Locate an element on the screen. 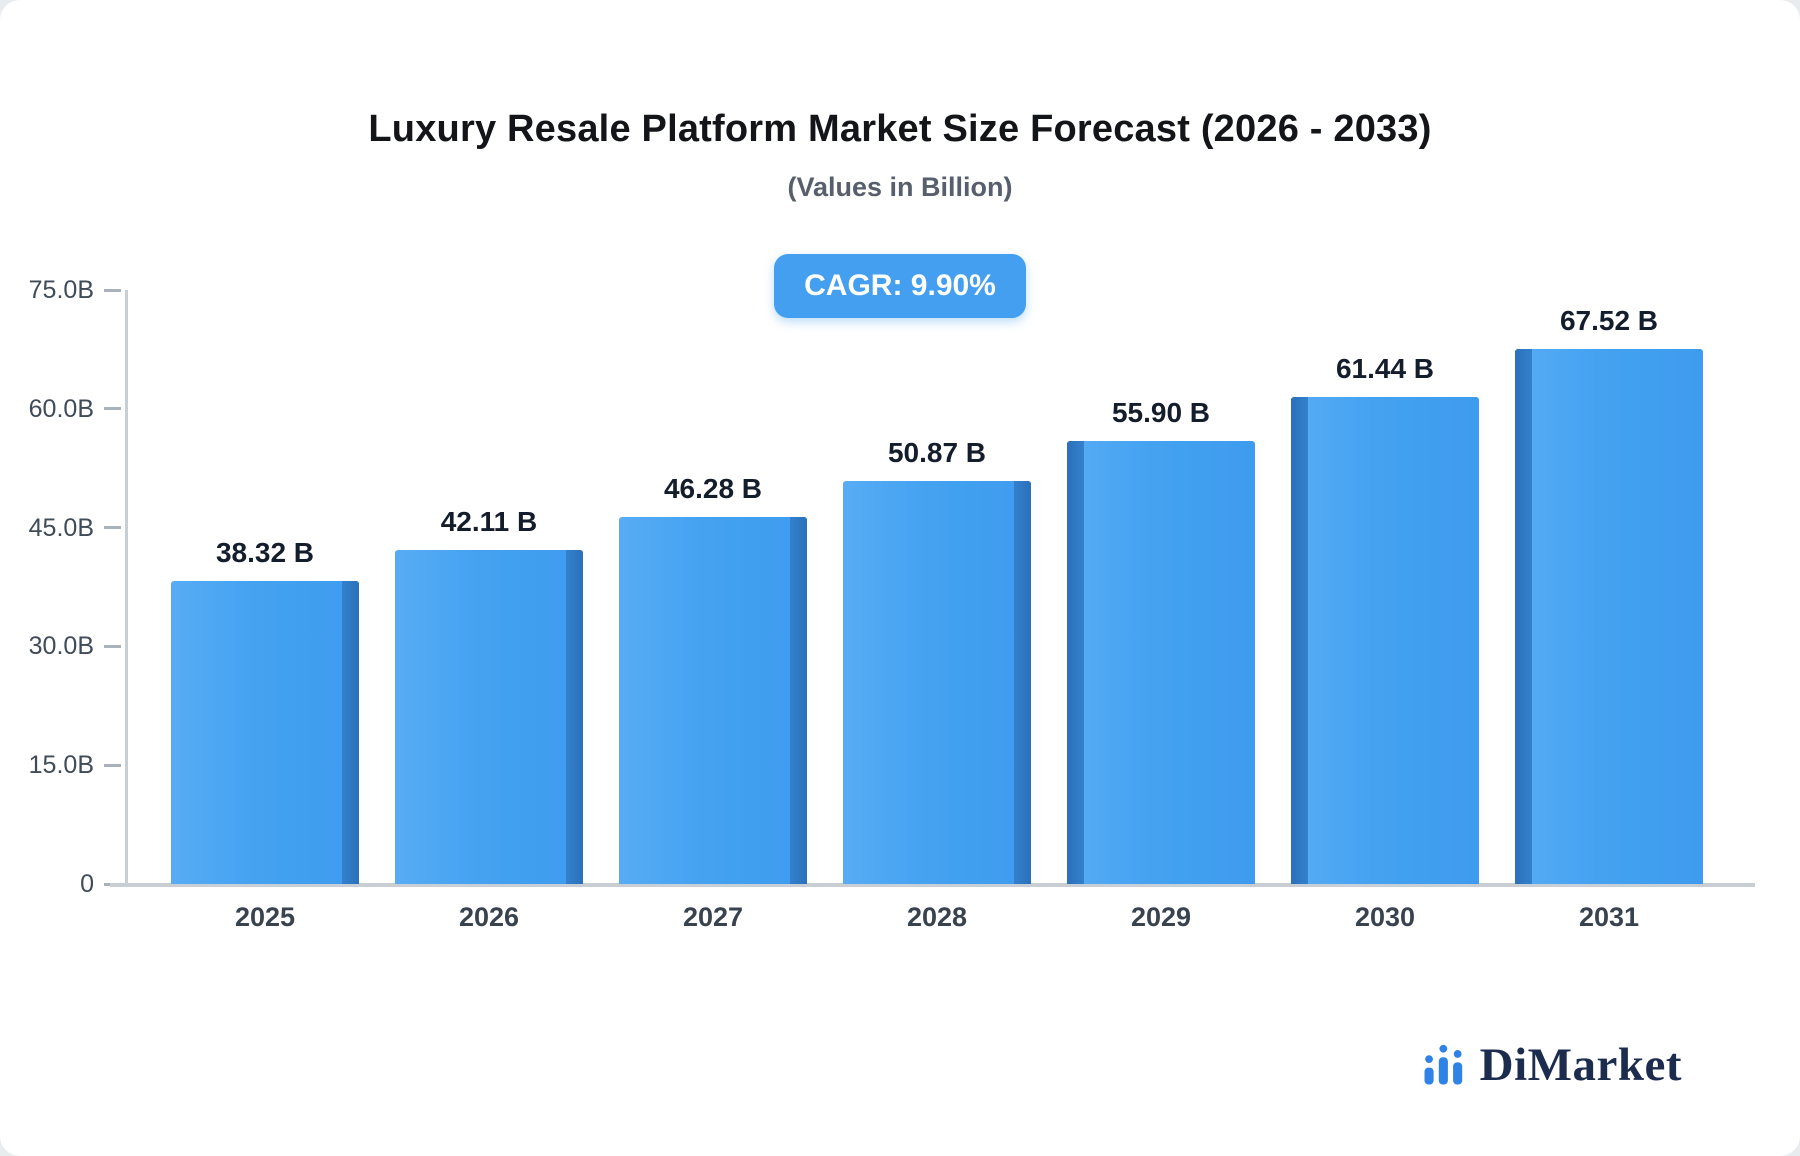 This screenshot has height=1156, width=1800. bar-value-label: 67.52 B is located at coordinates (1609, 320).